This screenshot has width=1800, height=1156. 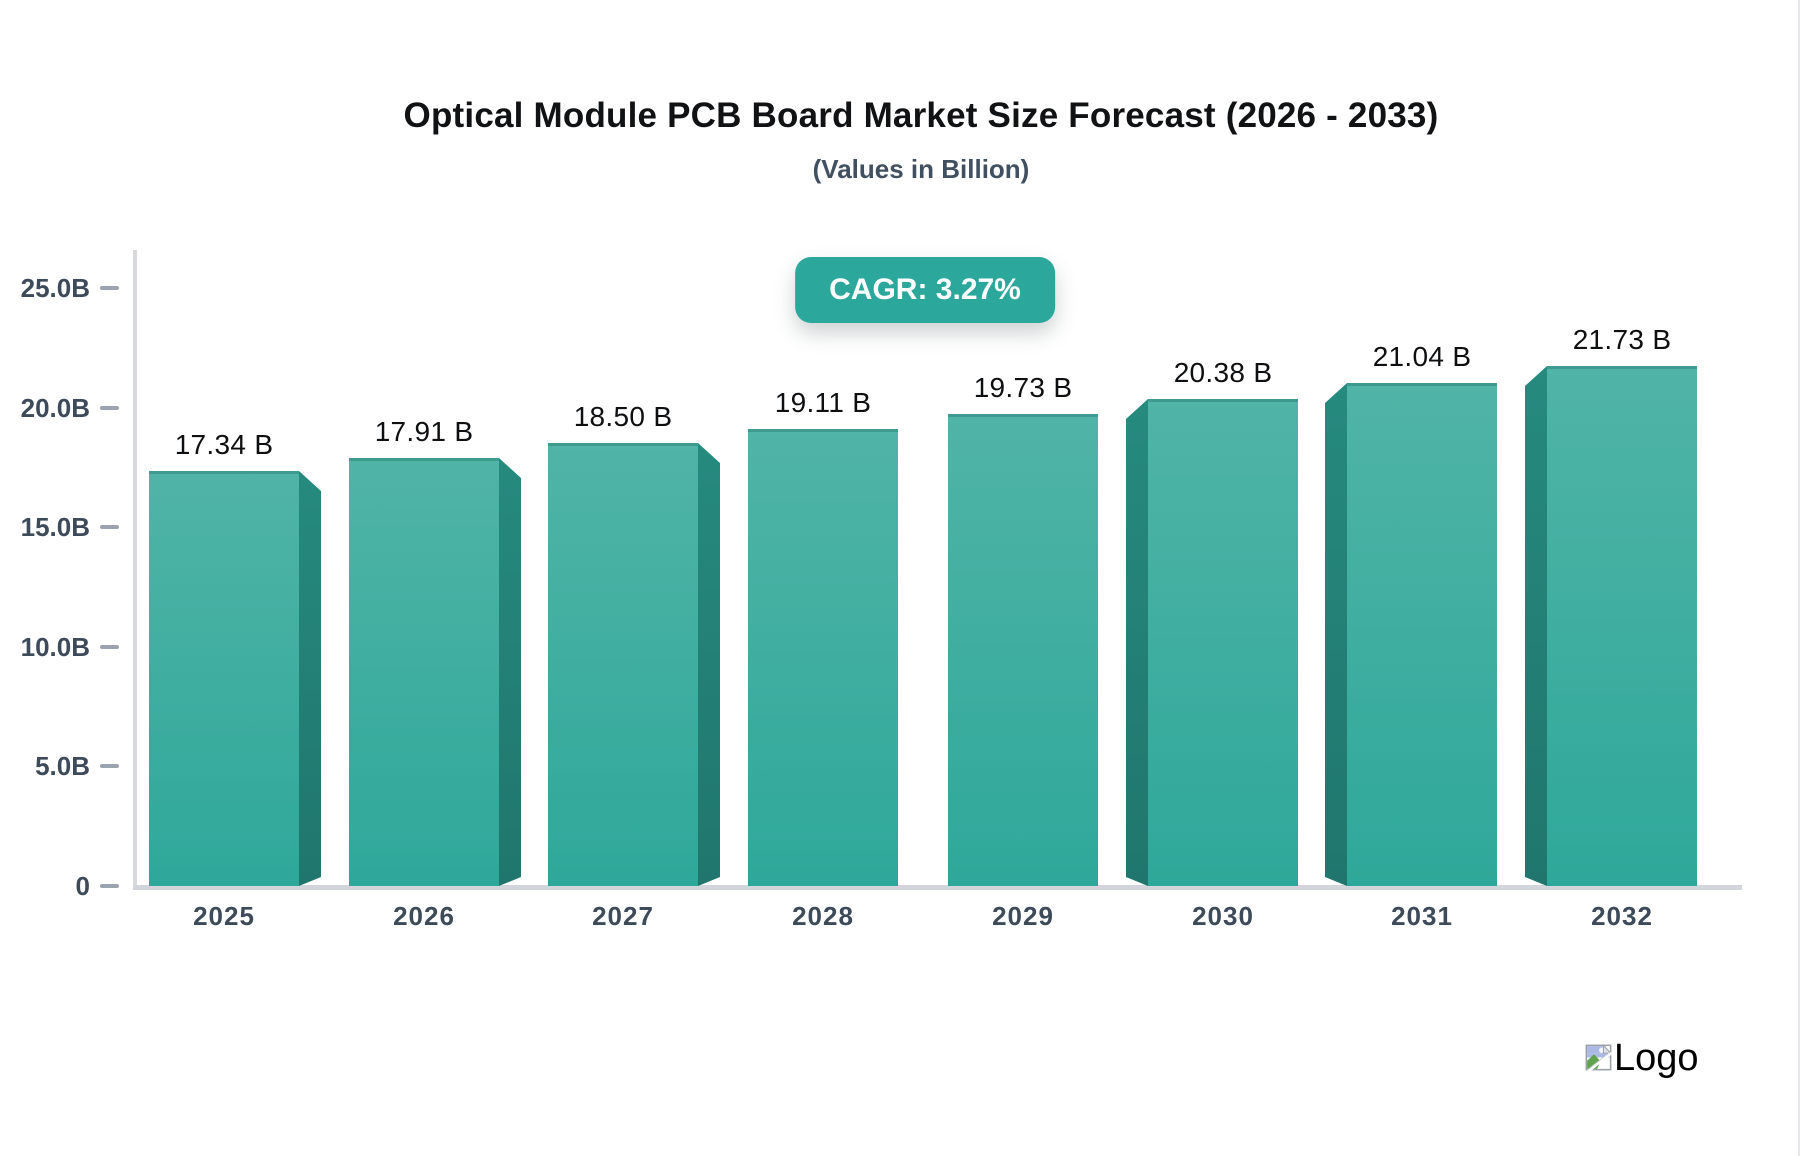 I want to click on bar-value-label: 21.73 B, so click(x=1622, y=339).